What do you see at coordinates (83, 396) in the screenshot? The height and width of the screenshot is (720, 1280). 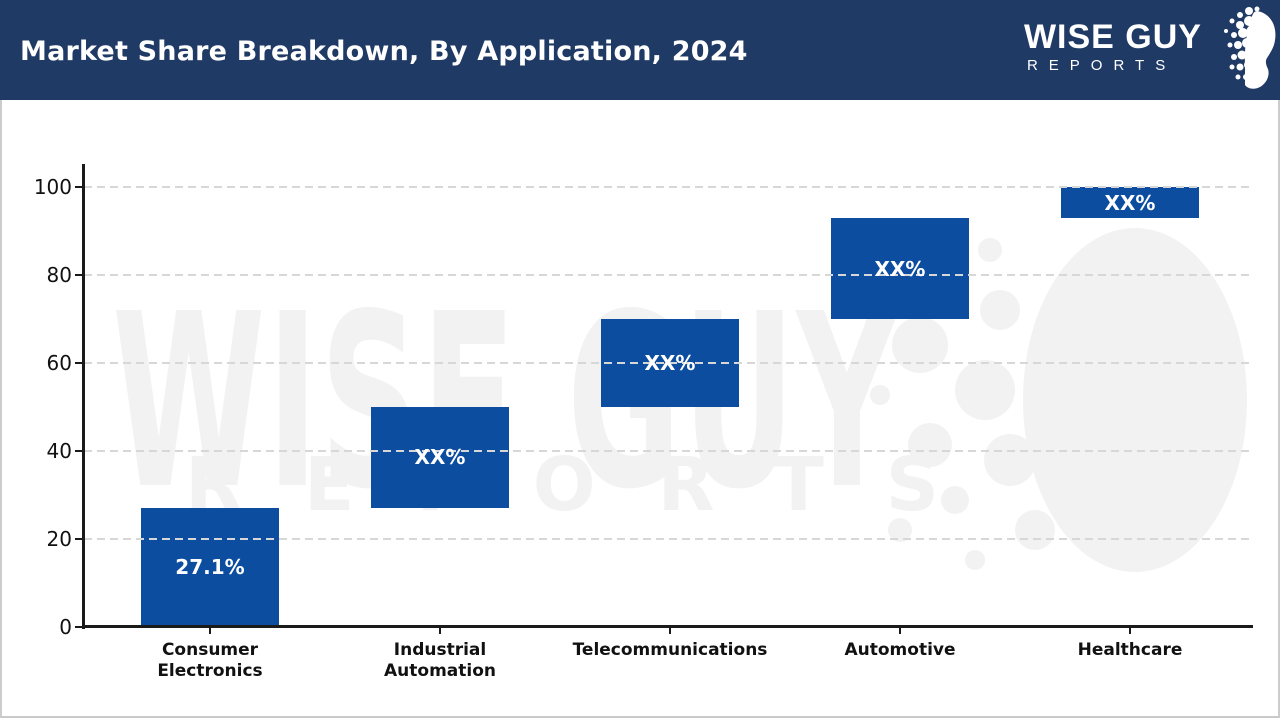 I see `y-axis-line` at bounding box center [83, 396].